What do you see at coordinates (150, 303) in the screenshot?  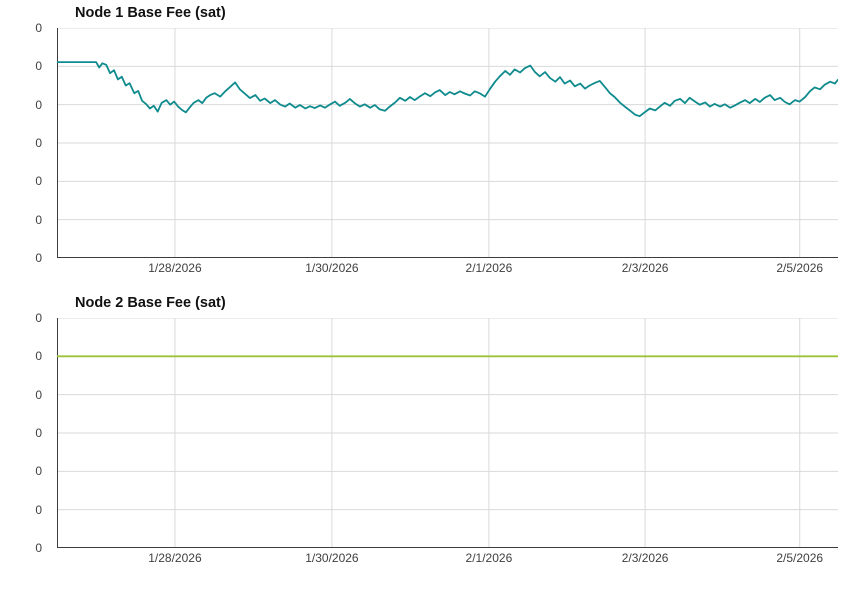 I see `chart-title: Node 2 Base Fee (sat)` at bounding box center [150, 303].